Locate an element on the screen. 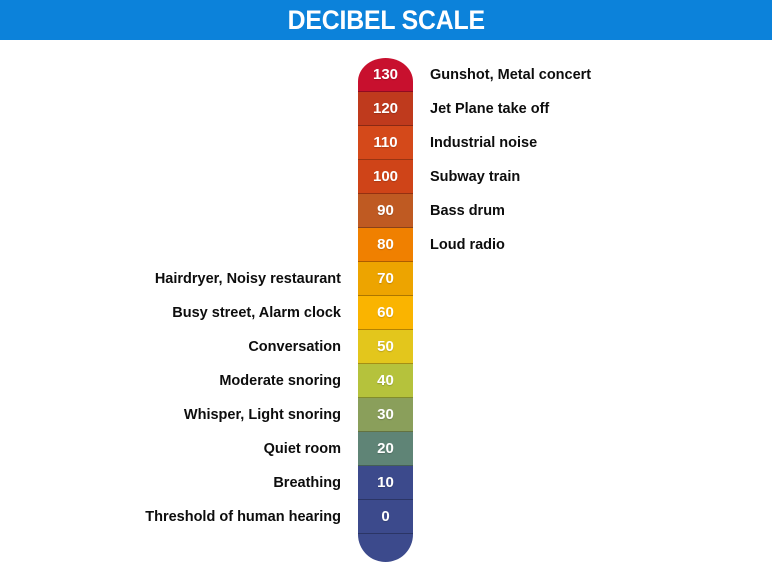  scale-label: Quiet room is located at coordinates (302, 449).